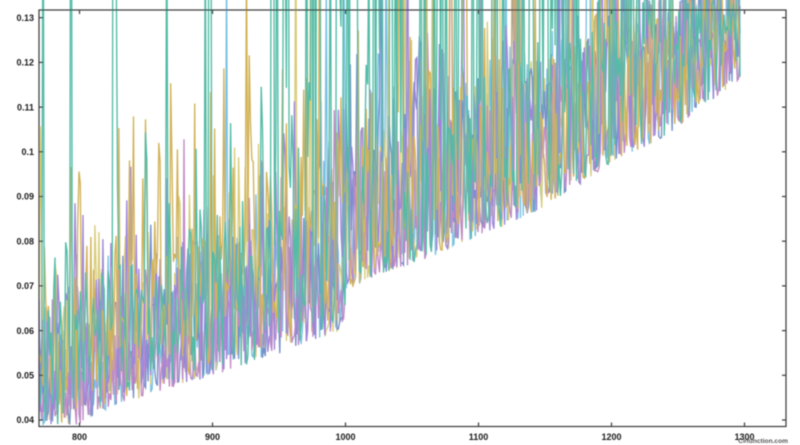  Describe the element at coordinates (25, 241) in the screenshot. I see `svg-text: 0.08` at that location.